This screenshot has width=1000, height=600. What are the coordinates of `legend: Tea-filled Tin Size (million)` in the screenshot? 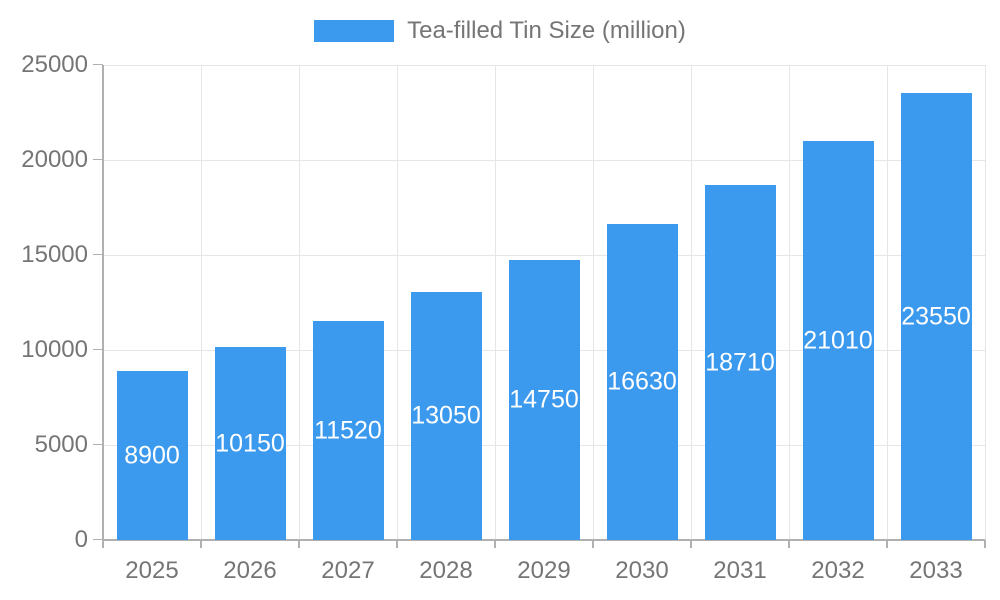 It's located at (500, 31).